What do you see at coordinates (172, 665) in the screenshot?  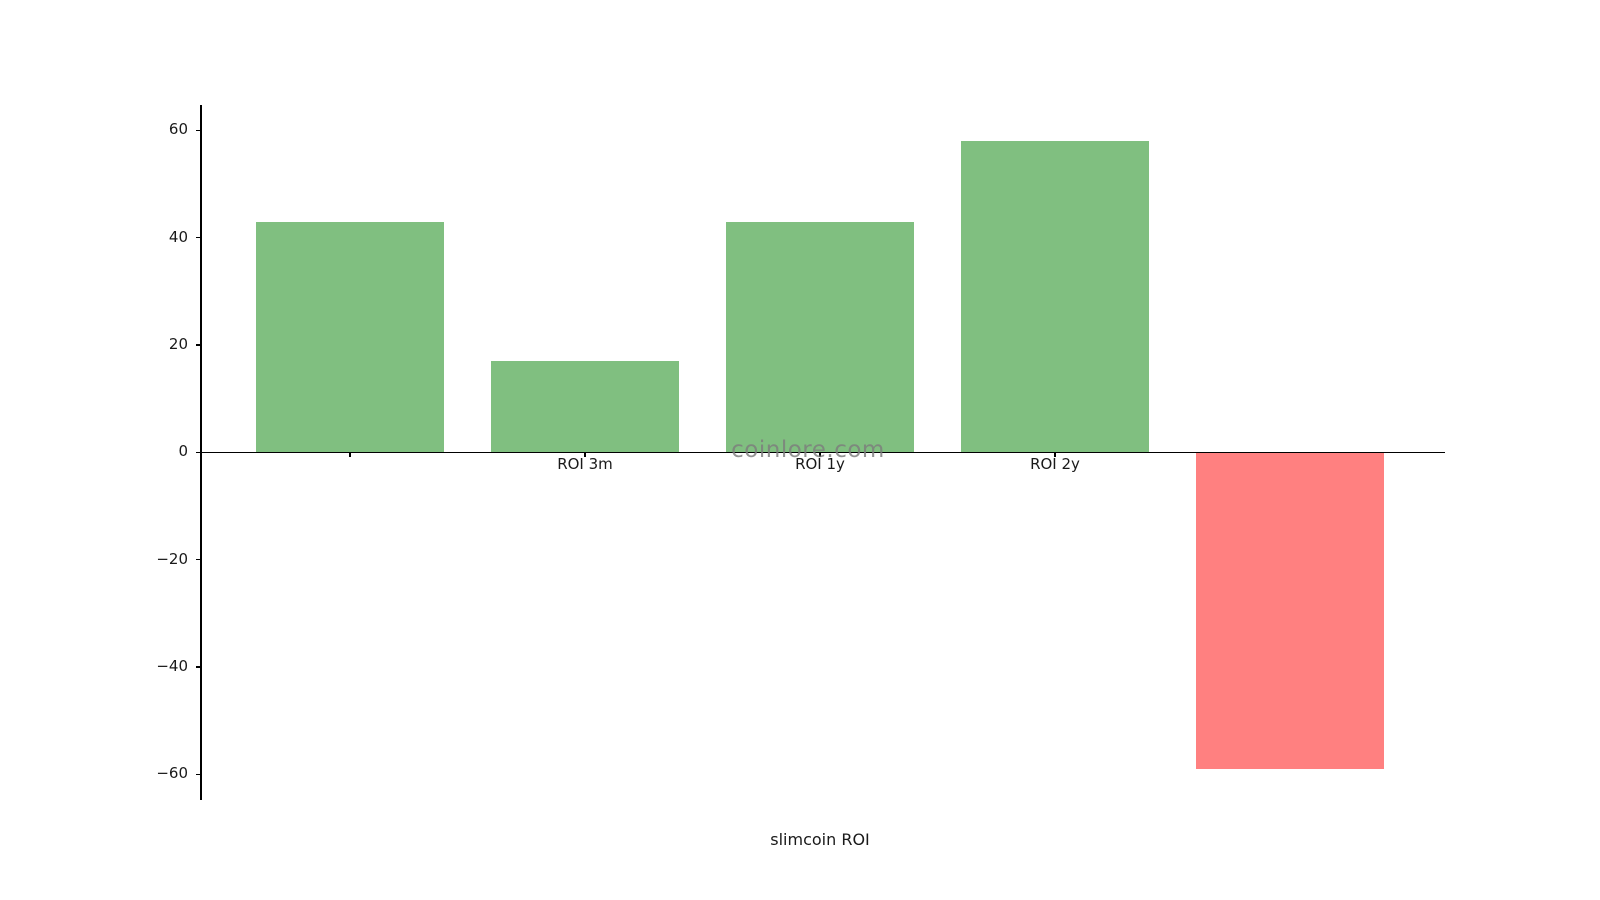 I see `y-tick-label: −40` at bounding box center [172, 665].